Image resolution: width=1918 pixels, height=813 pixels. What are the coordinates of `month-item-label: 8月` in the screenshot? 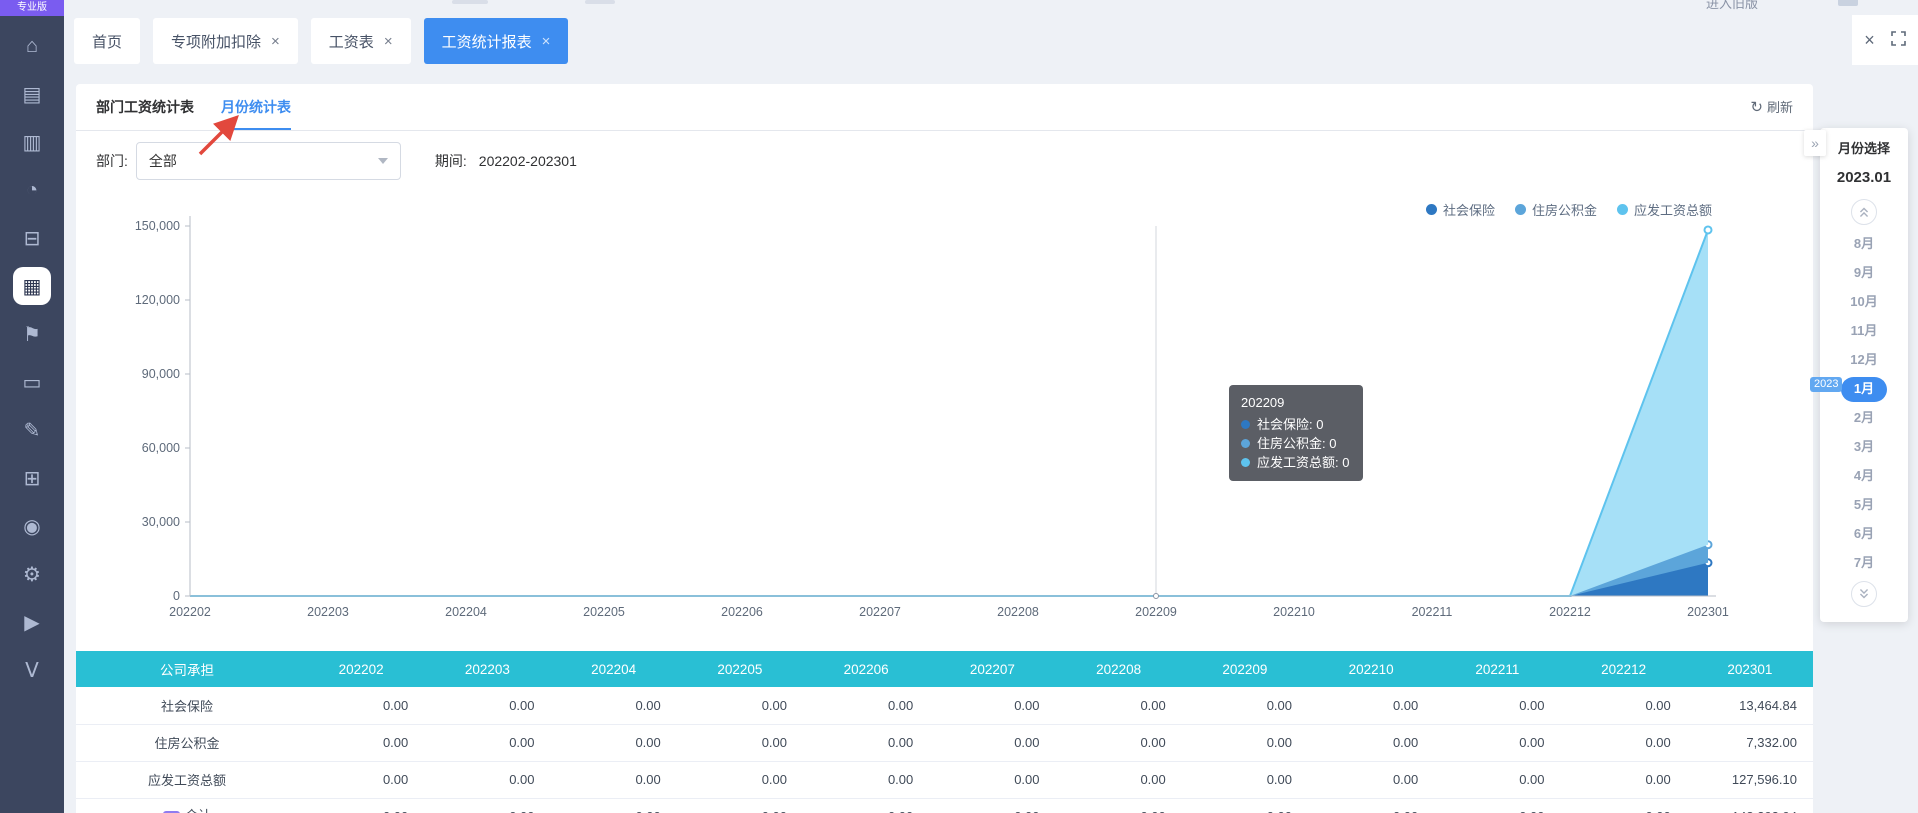 It's located at (1864, 243).